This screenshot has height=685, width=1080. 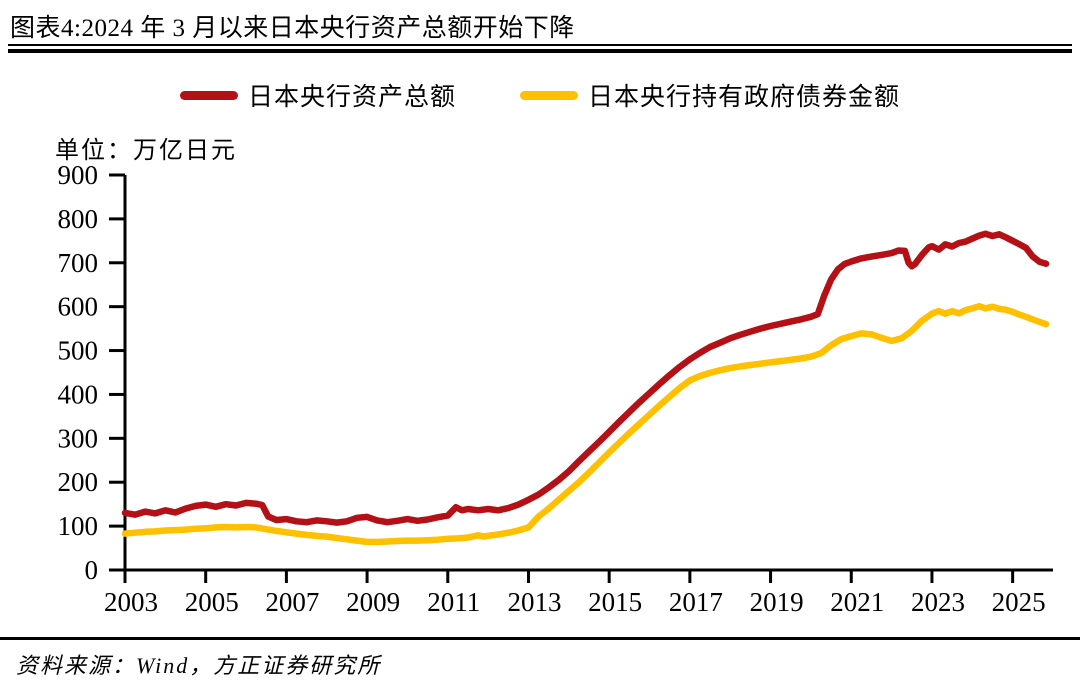 I want to click on x-tick-label: 2009, so click(x=373, y=602).